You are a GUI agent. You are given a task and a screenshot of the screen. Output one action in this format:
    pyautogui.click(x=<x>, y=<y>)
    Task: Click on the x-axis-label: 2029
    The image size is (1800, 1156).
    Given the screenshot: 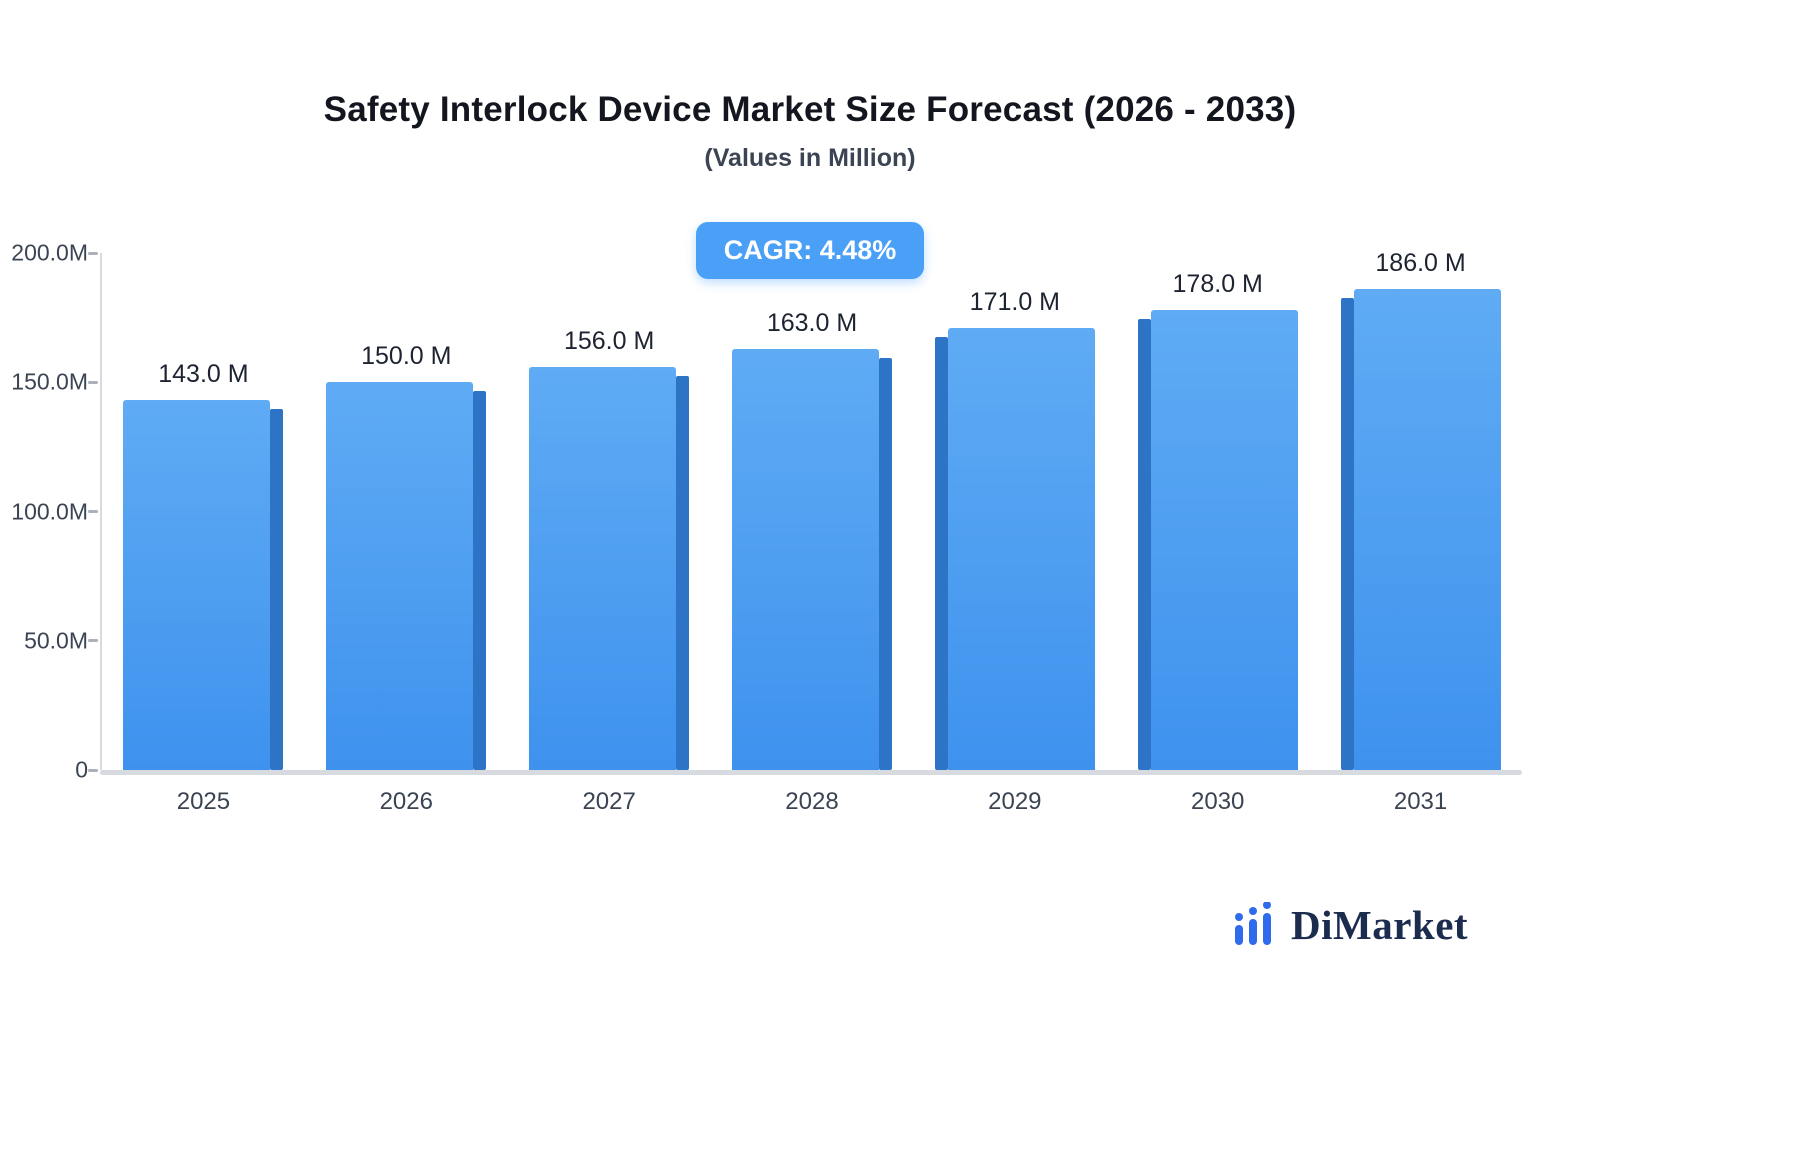 What is the action you would take?
    pyautogui.click(x=1015, y=801)
    